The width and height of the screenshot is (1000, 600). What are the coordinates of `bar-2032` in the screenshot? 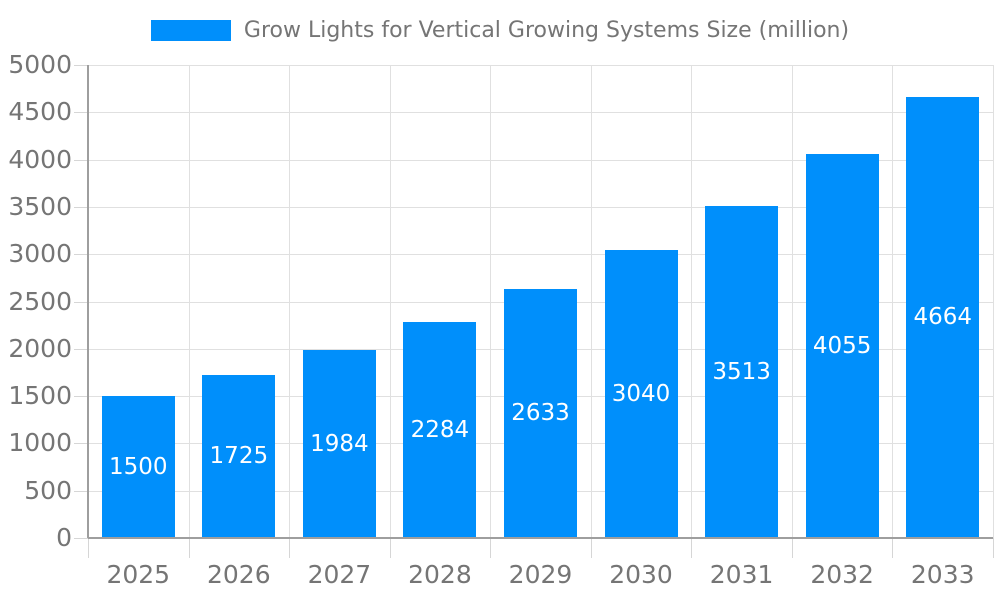 It's located at (842, 346).